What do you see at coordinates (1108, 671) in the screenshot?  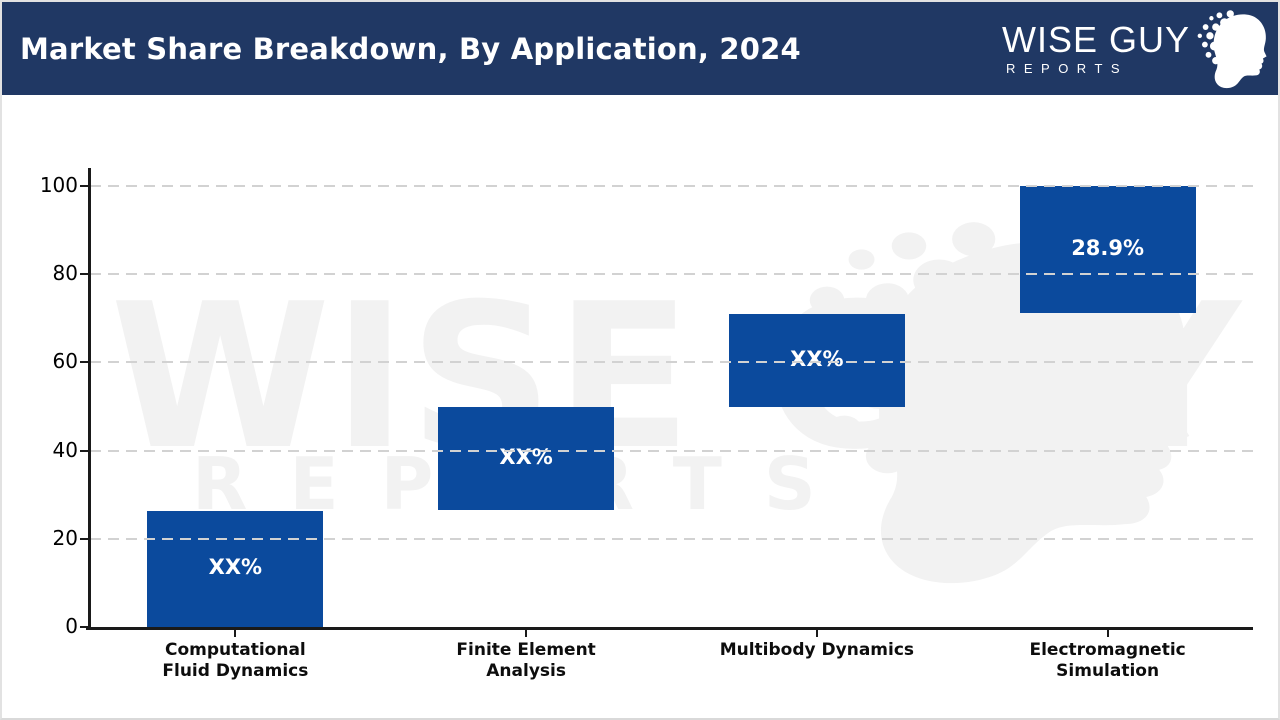 I see `category-label-line: Simulation` at bounding box center [1108, 671].